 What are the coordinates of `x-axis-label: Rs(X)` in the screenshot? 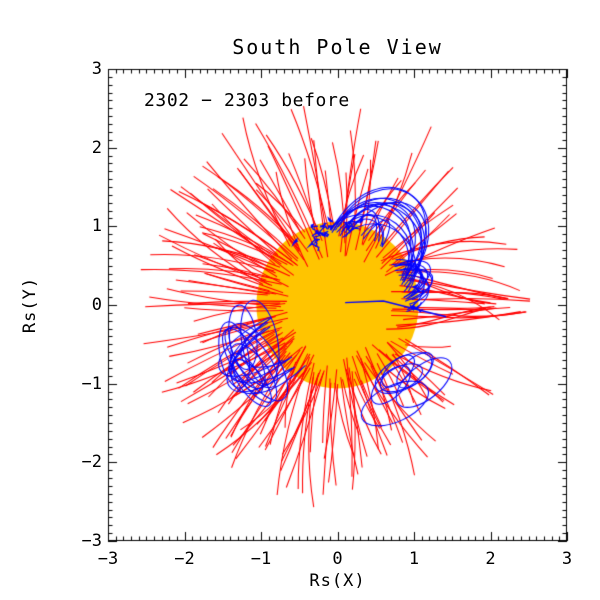 It's located at (337, 581).